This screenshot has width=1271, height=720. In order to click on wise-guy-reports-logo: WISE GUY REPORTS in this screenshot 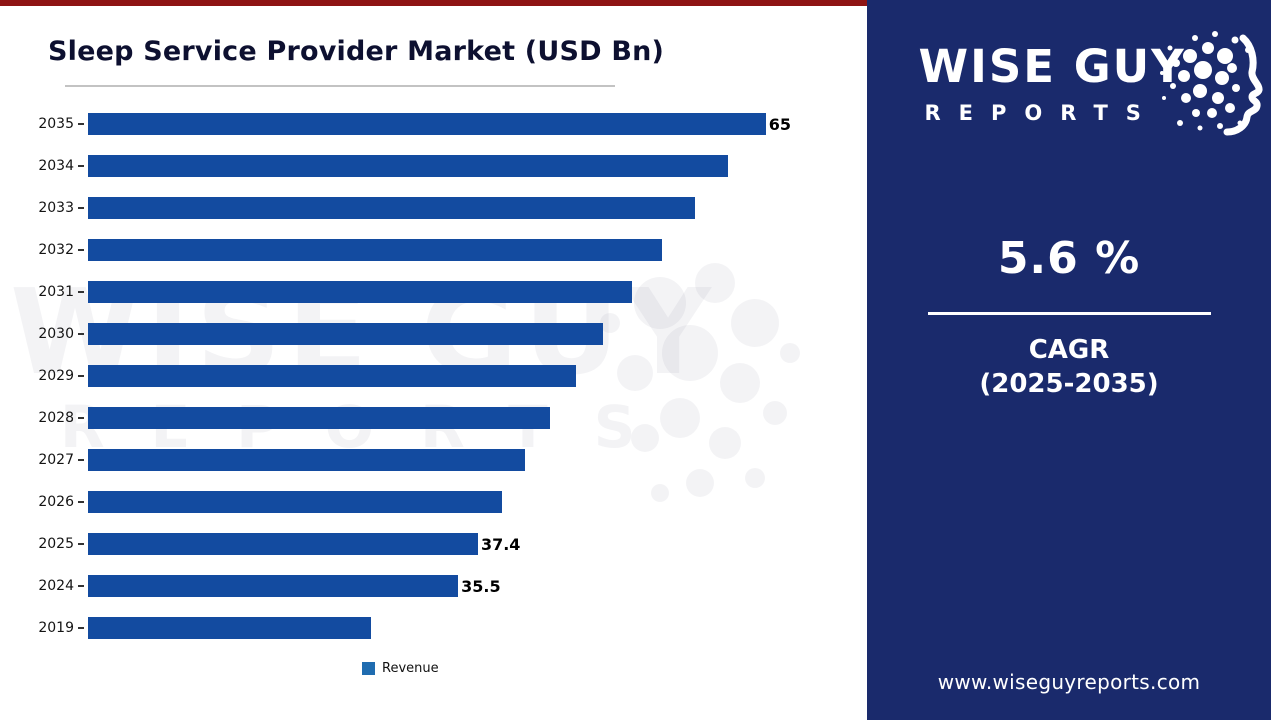, I will do `click(1080, 83)`.